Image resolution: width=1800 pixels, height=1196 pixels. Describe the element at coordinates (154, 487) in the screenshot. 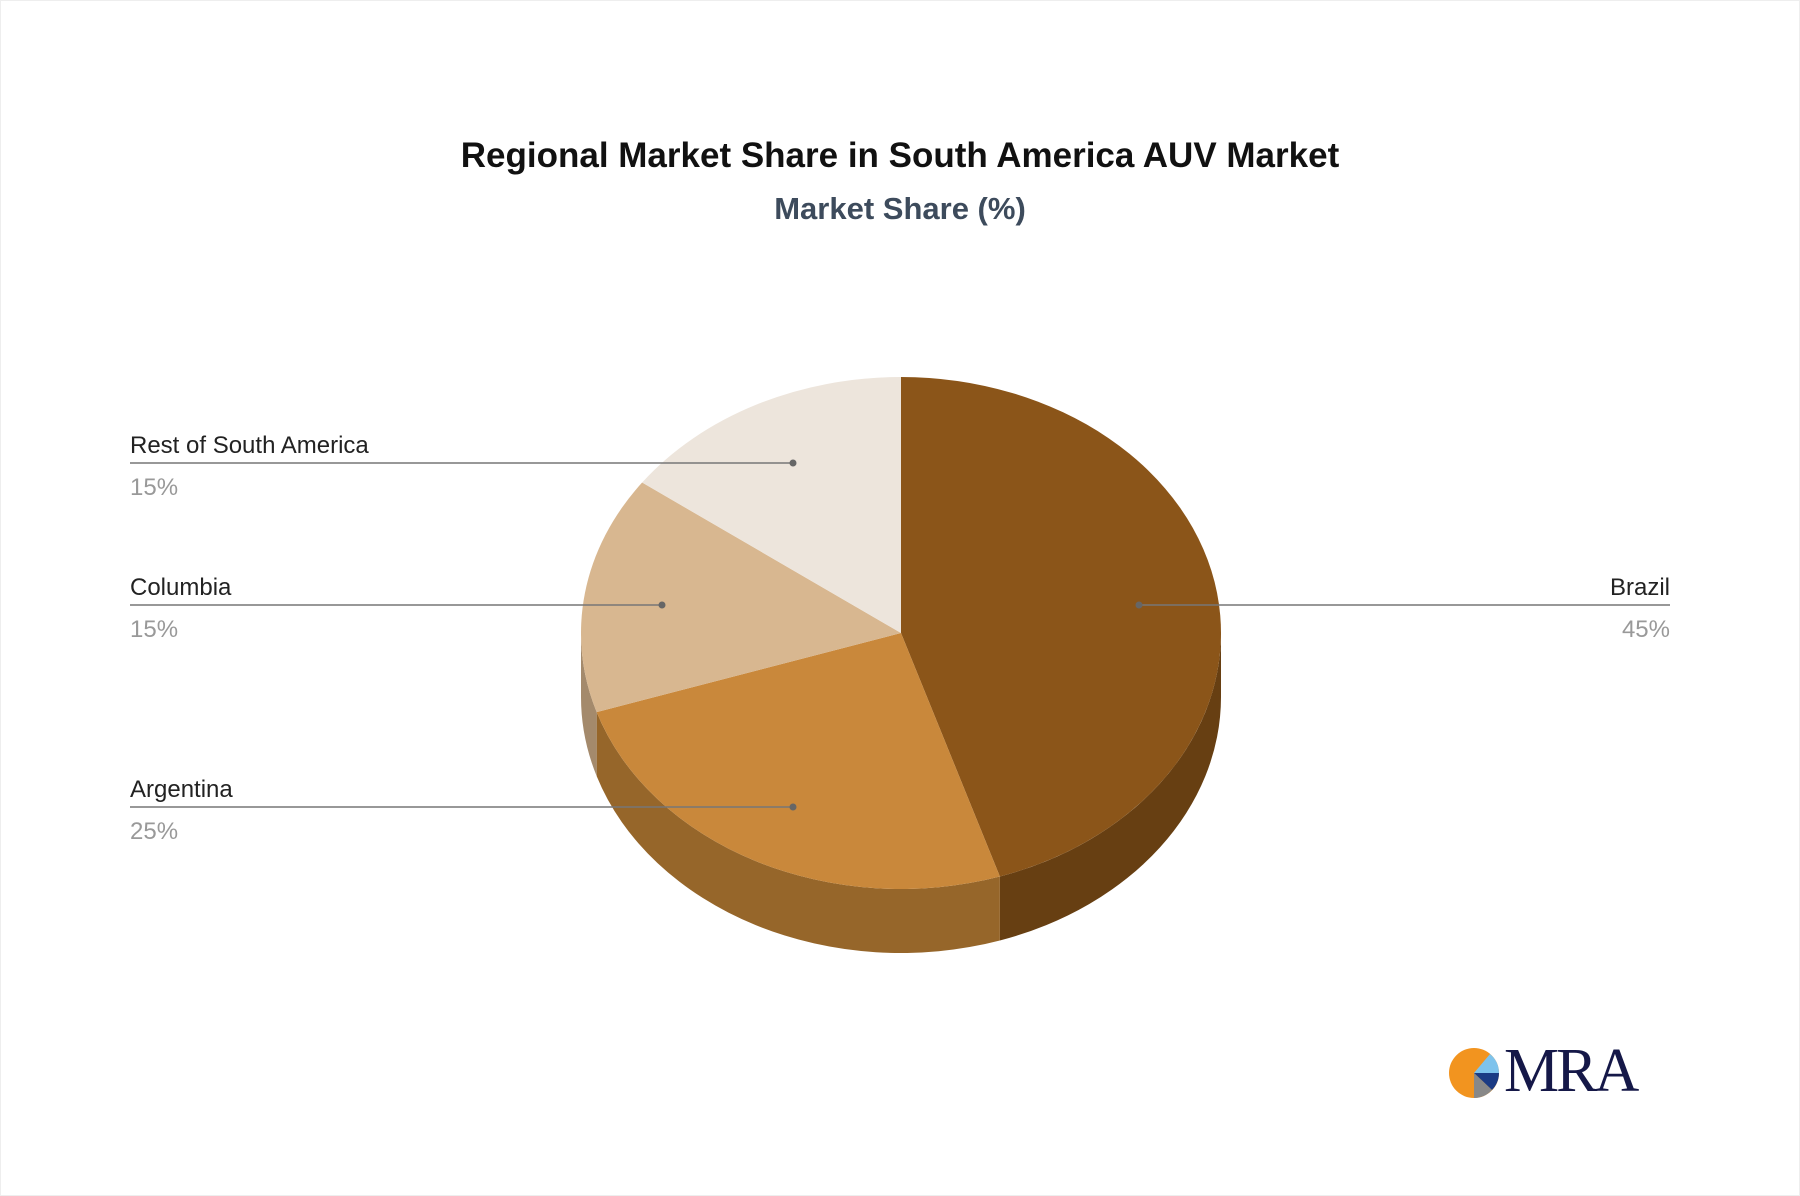

I see `pct-label-rest-of-south-america: 15%` at that location.